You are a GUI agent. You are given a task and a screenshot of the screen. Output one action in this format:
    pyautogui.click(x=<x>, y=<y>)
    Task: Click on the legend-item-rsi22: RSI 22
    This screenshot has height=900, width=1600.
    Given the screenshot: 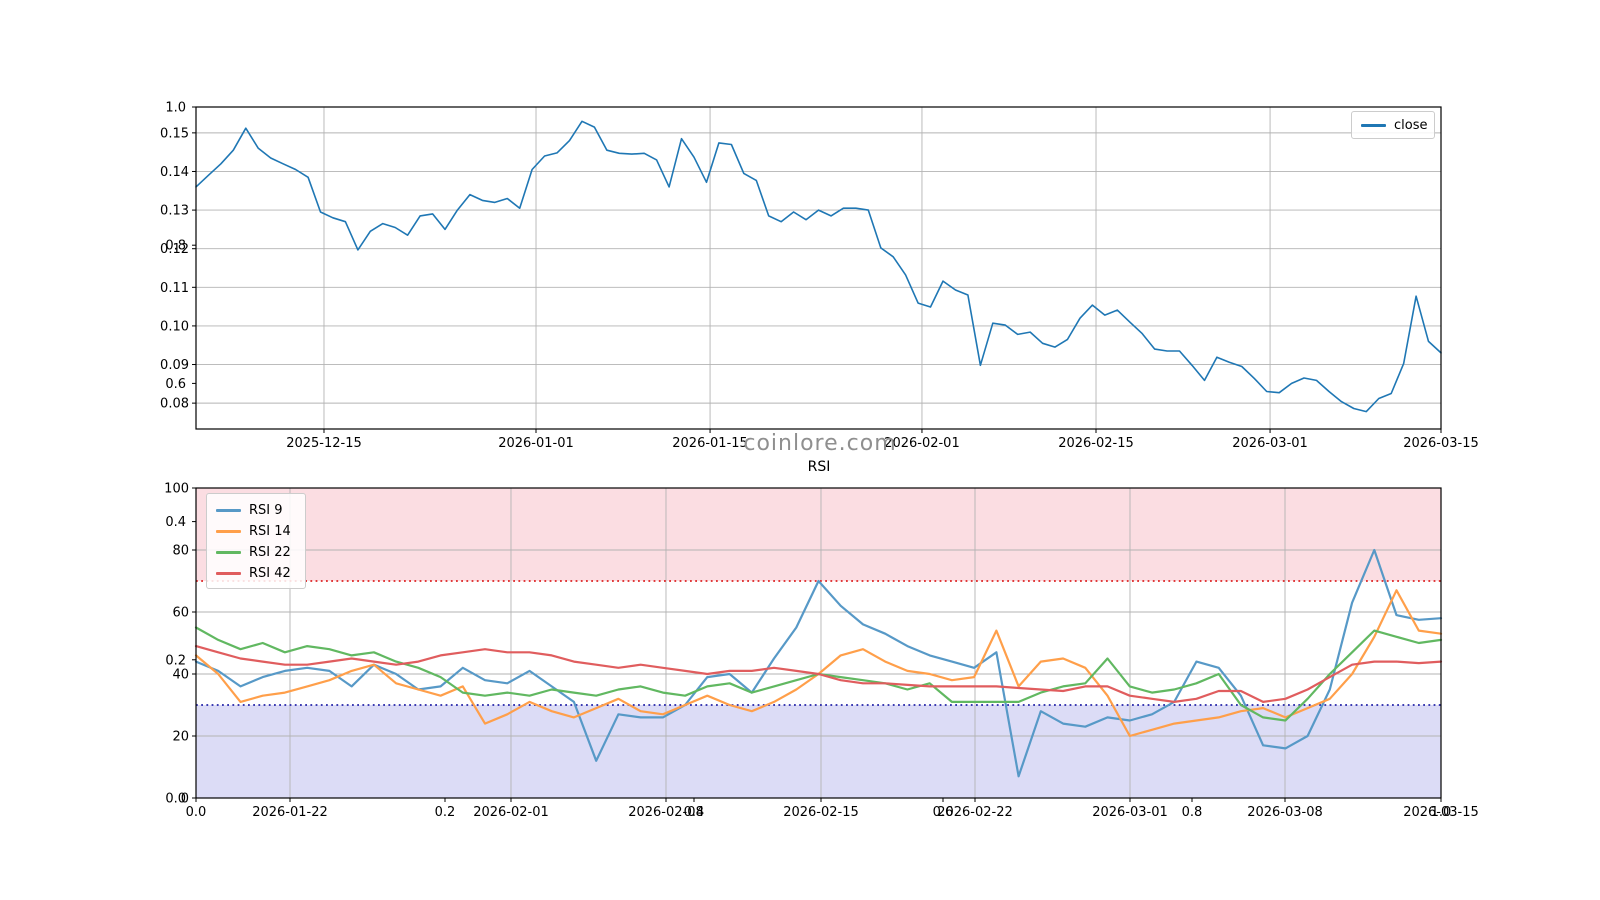 What is the action you would take?
    pyautogui.click(x=256, y=552)
    